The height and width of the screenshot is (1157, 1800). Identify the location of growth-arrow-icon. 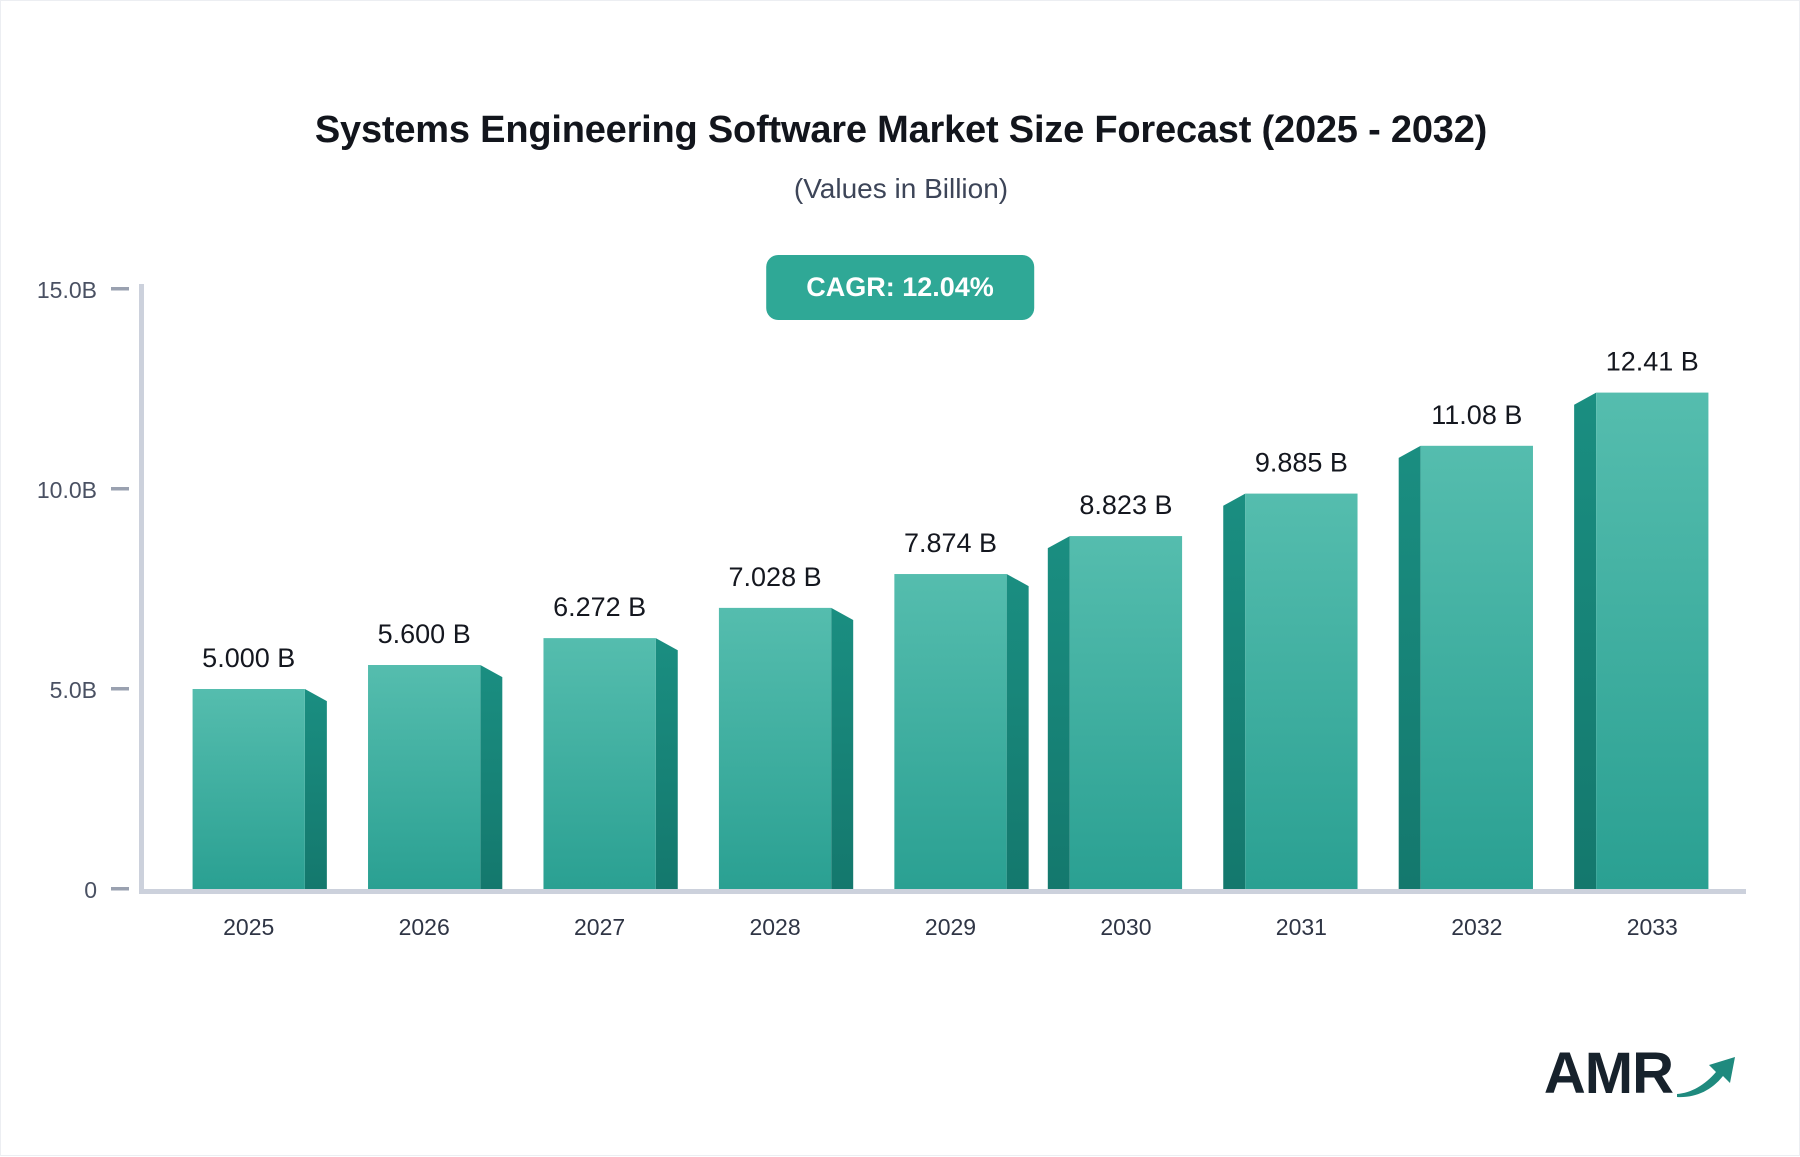
(1706, 1077).